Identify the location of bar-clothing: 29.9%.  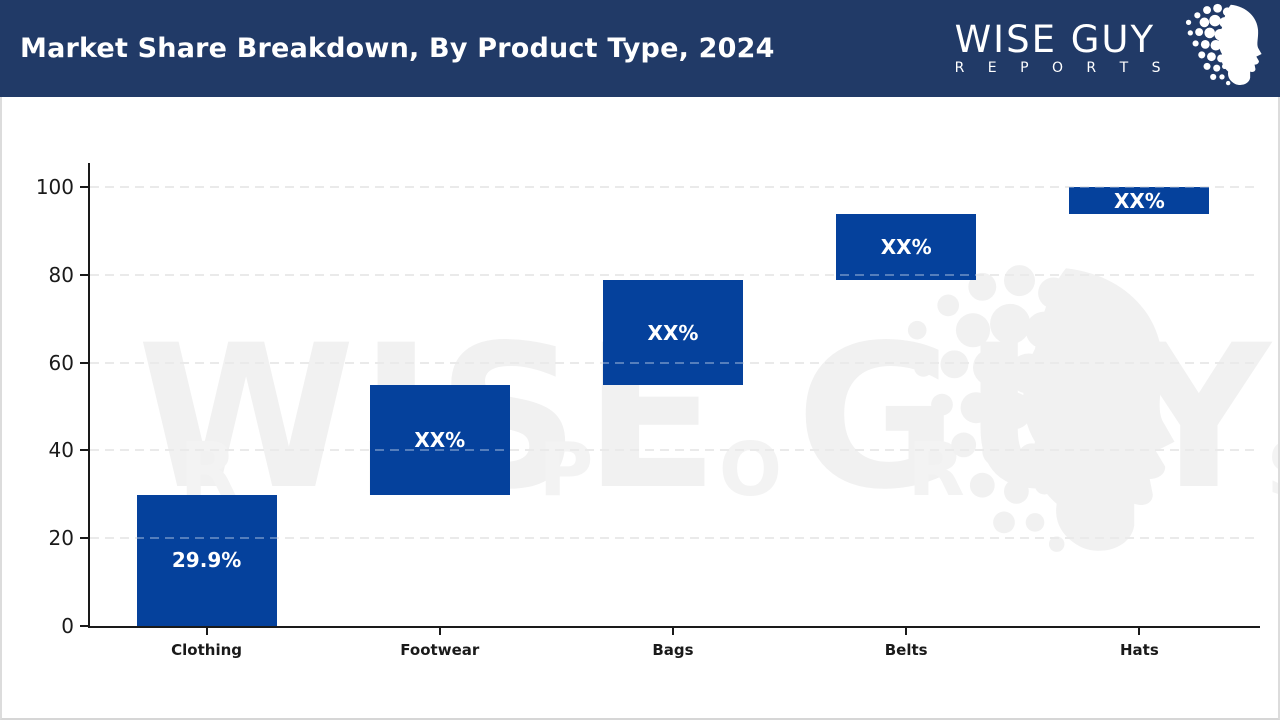
(206, 560).